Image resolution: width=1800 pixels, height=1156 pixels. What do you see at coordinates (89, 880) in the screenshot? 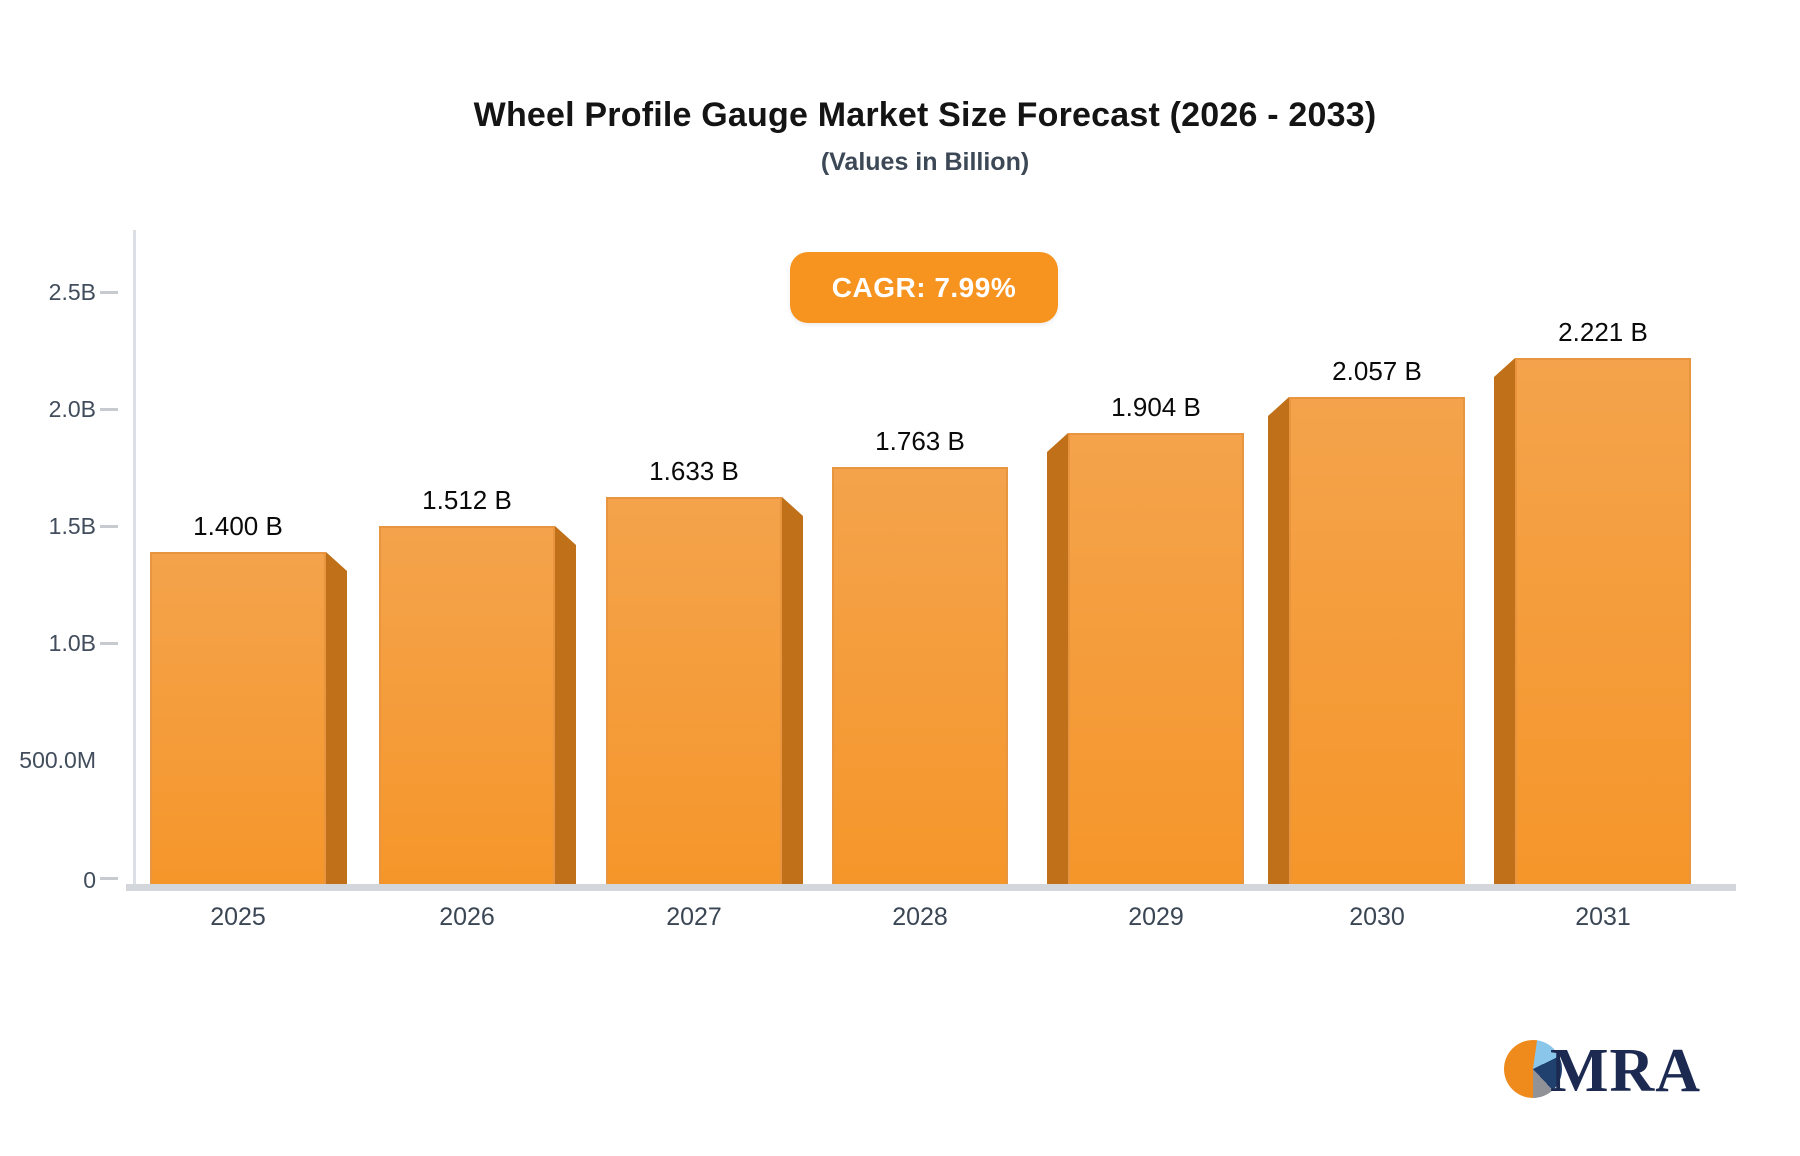
I see `y-tick-label-0: 0` at bounding box center [89, 880].